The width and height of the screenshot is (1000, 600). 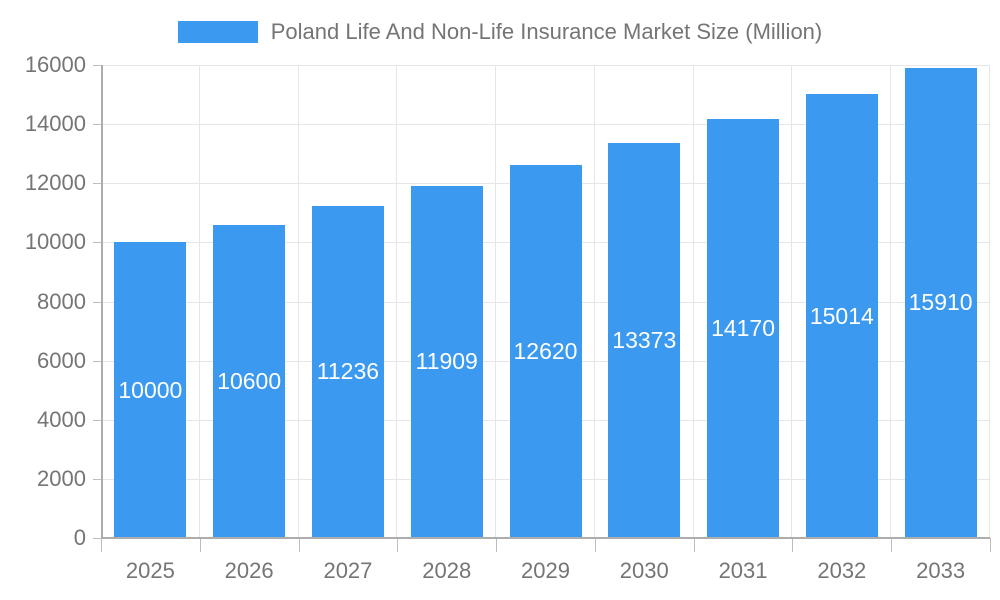 I want to click on x-axis-tick-label-2027: 2027, so click(x=348, y=570).